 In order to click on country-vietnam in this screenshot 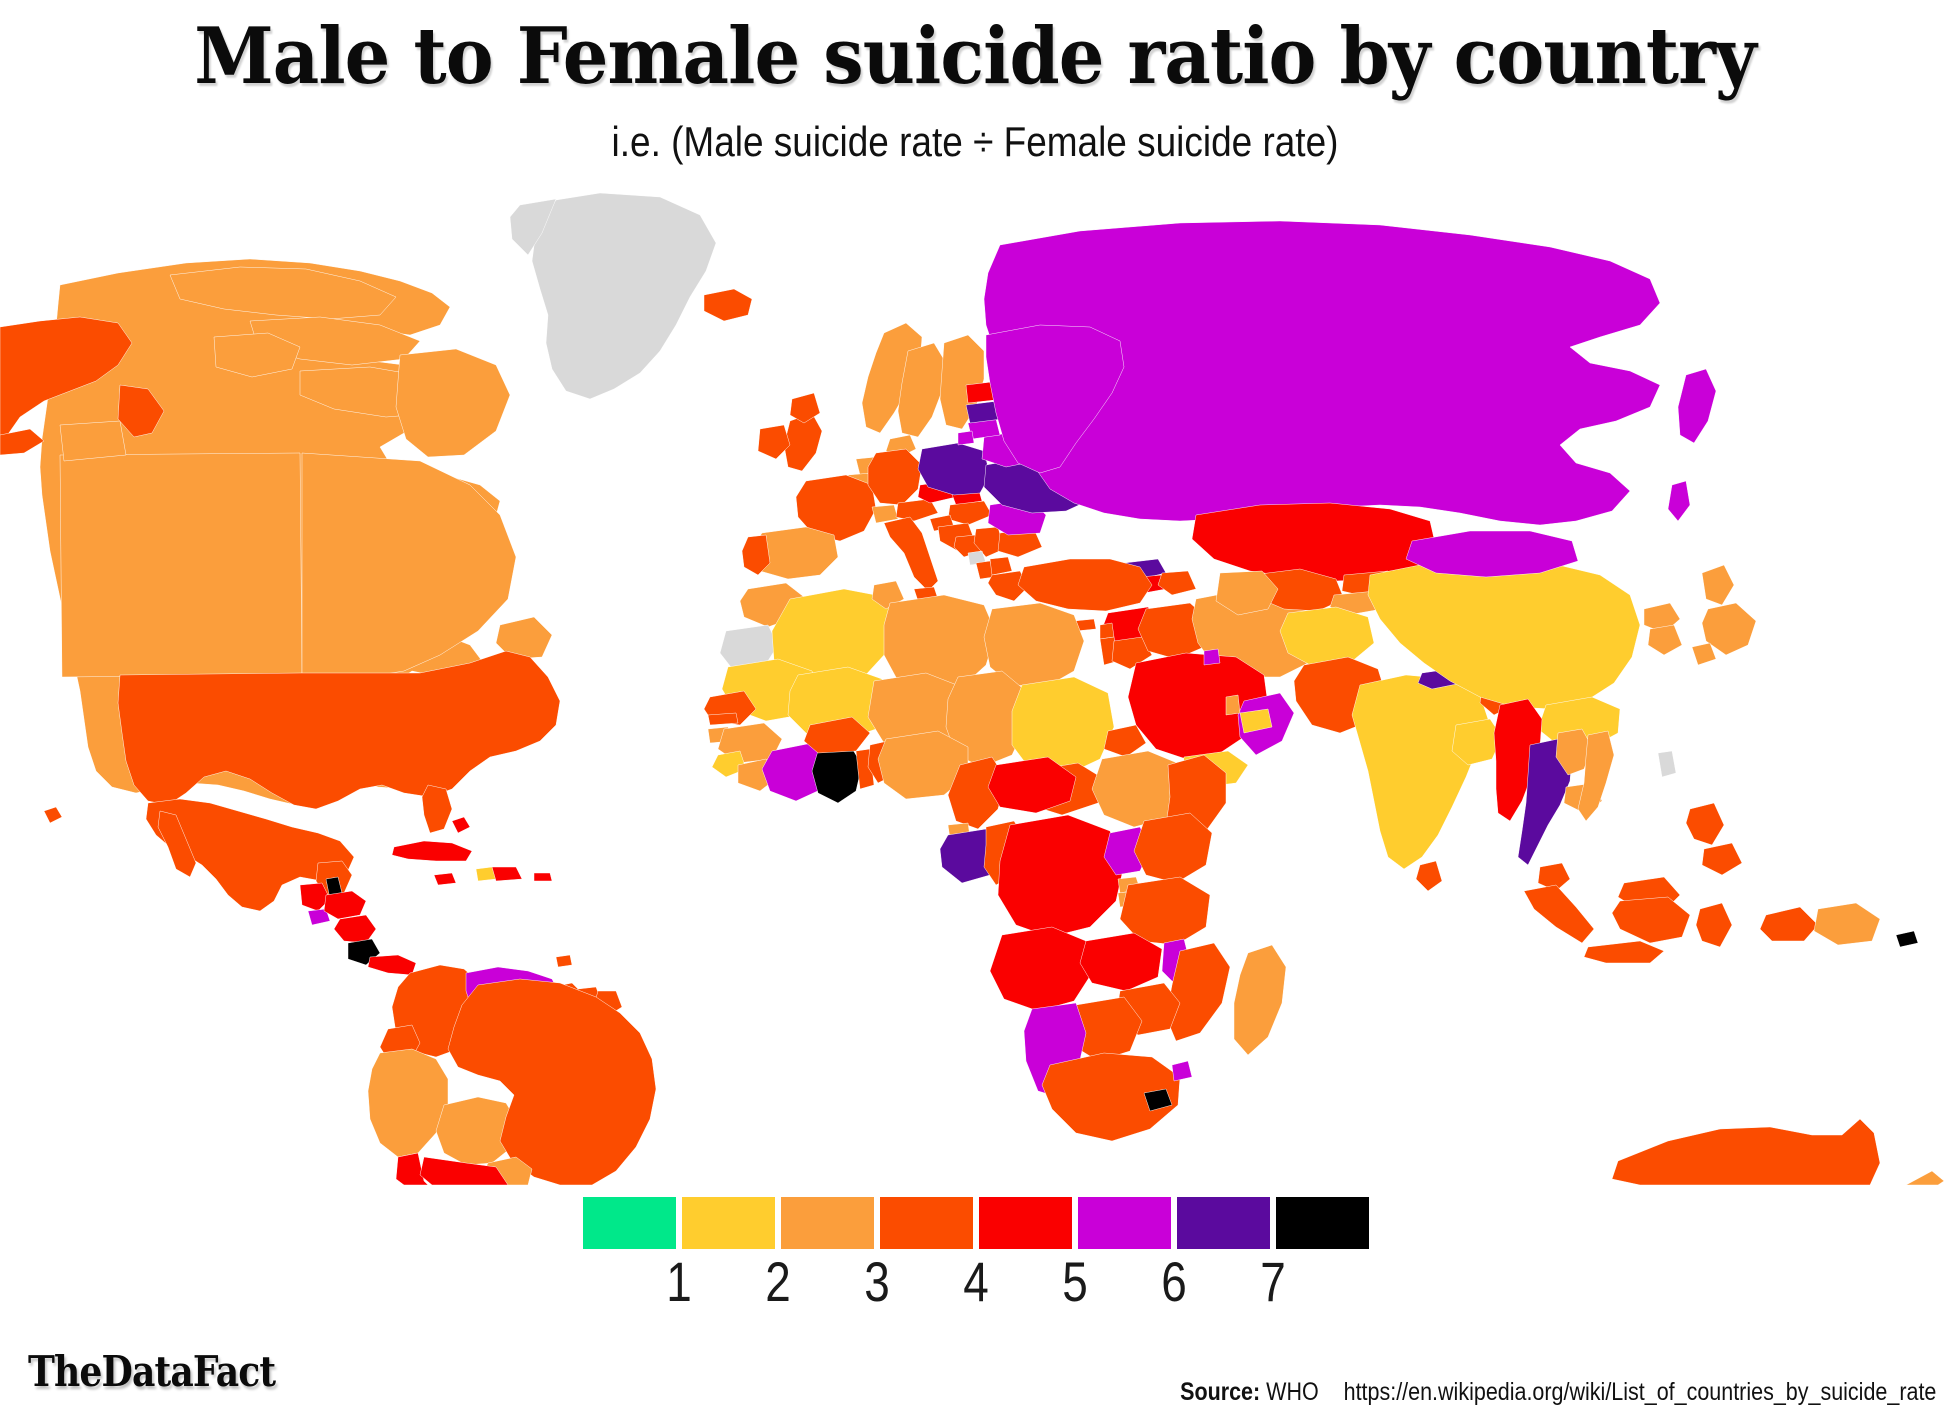, I will do `click(1596, 776)`.